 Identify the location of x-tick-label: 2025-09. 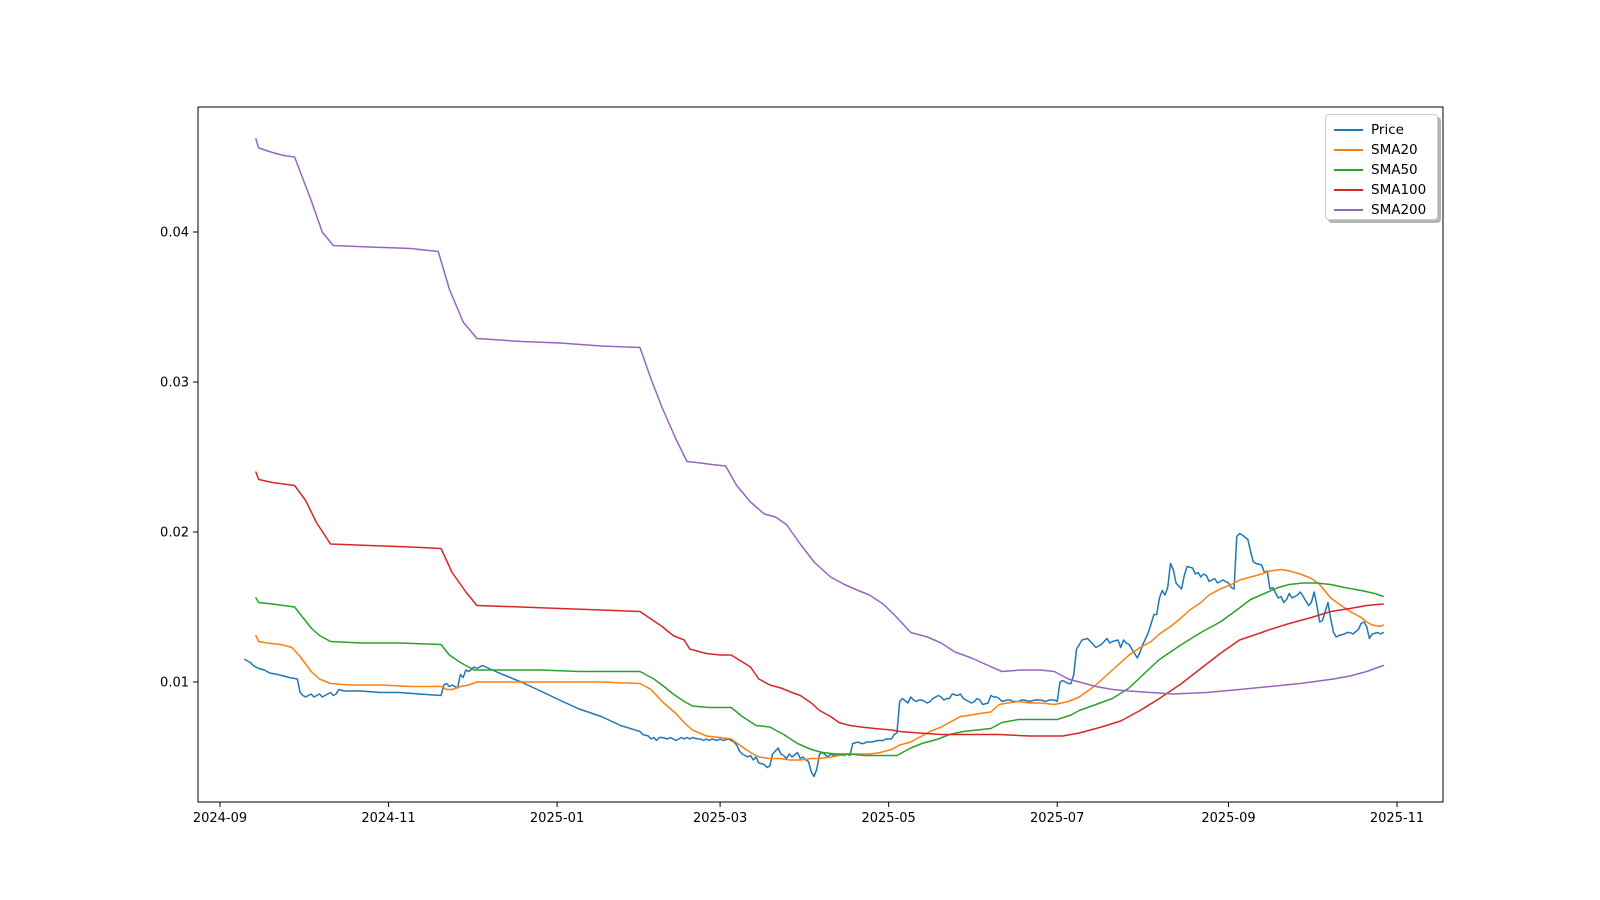
(1228, 818).